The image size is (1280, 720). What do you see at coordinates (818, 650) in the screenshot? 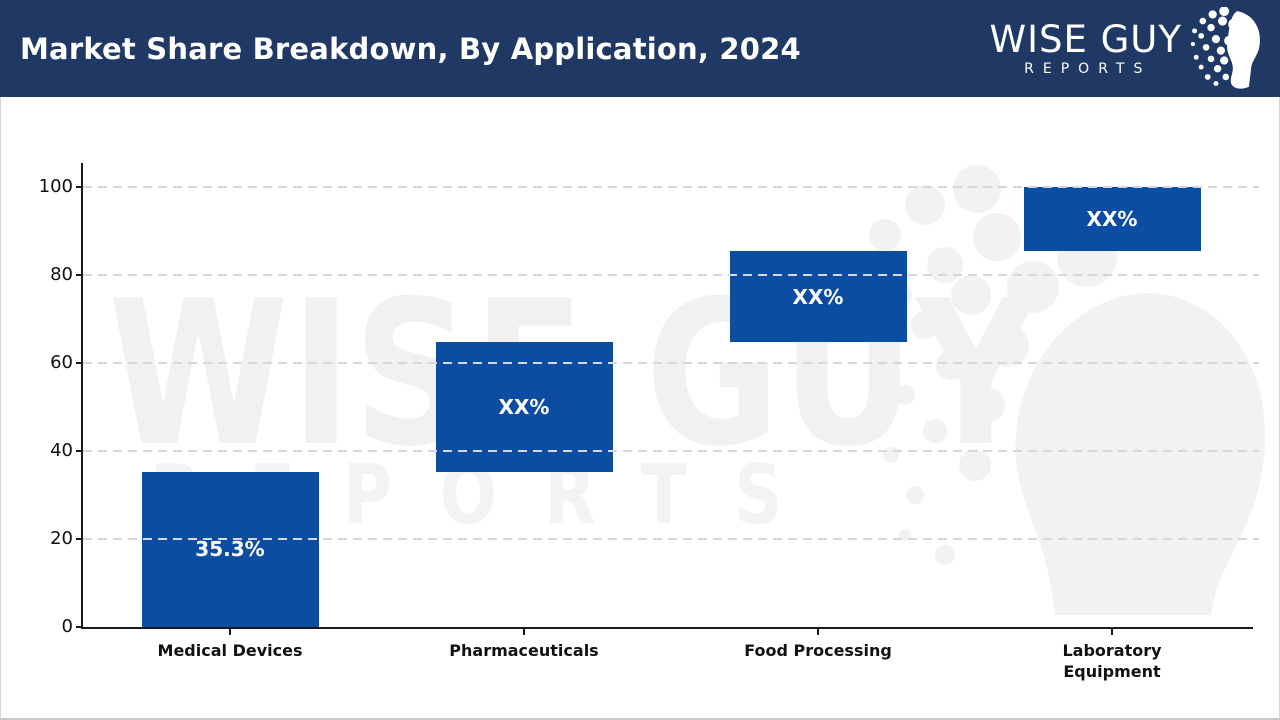
I see `x-category-label-food-processing: Food Processing` at bounding box center [818, 650].